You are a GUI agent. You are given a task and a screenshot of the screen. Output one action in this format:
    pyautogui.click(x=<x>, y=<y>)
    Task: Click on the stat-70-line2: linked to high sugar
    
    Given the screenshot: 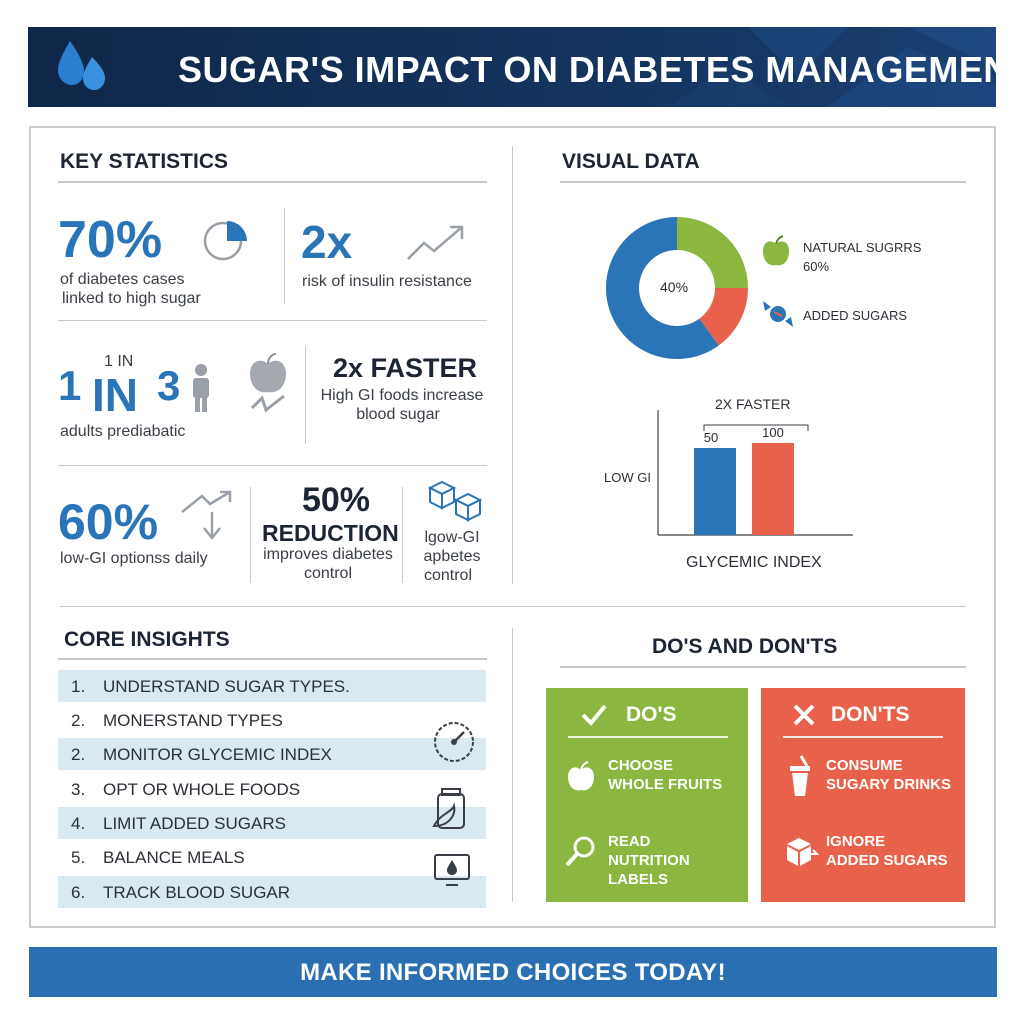 What is the action you would take?
    pyautogui.click(x=131, y=298)
    